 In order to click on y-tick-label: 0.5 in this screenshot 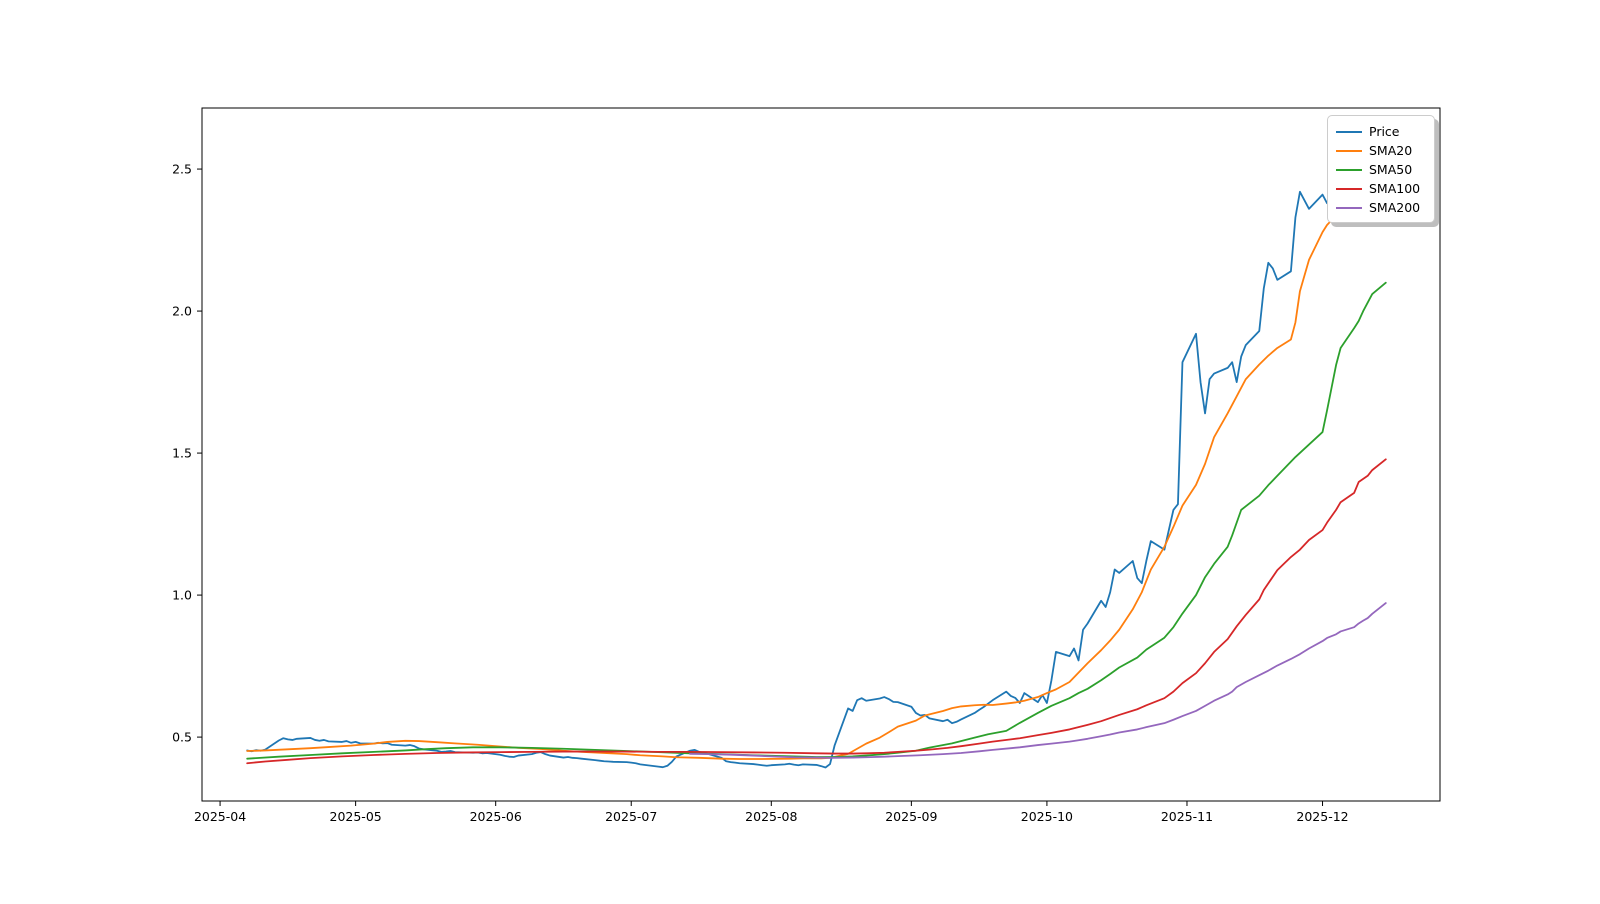, I will do `click(182, 736)`.